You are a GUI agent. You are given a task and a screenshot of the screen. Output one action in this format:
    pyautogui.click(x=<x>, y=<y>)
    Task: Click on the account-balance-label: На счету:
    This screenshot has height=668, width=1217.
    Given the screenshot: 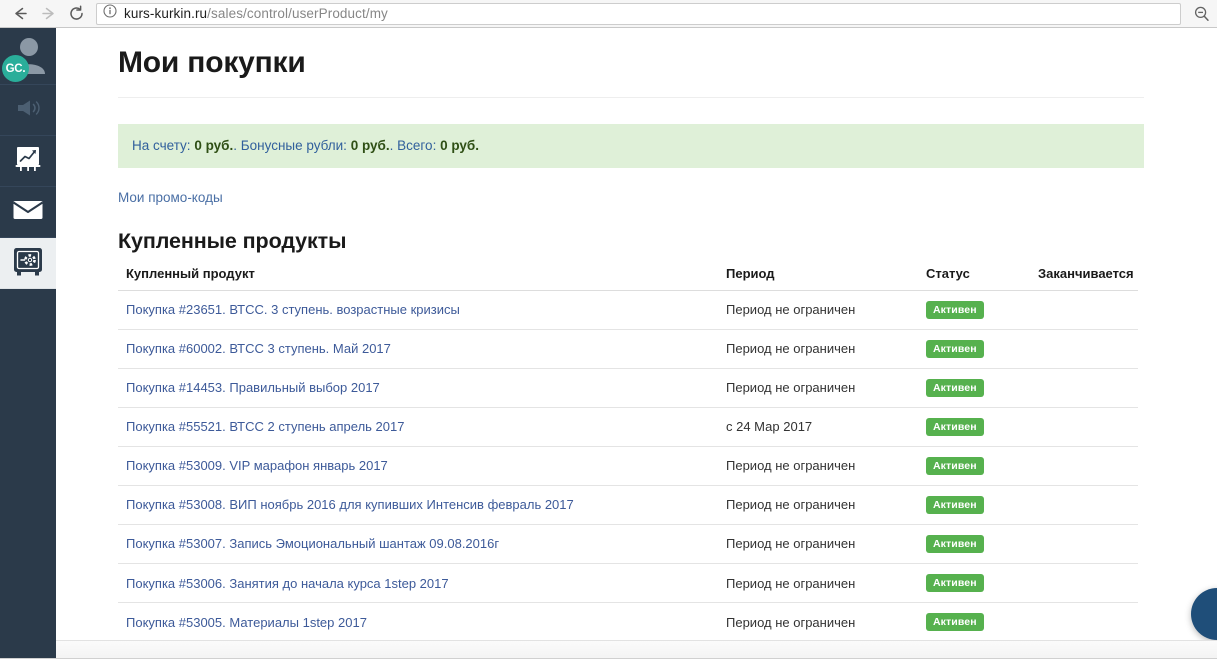 What is the action you would take?
    pyautogui.click(x=161, y=145)
    